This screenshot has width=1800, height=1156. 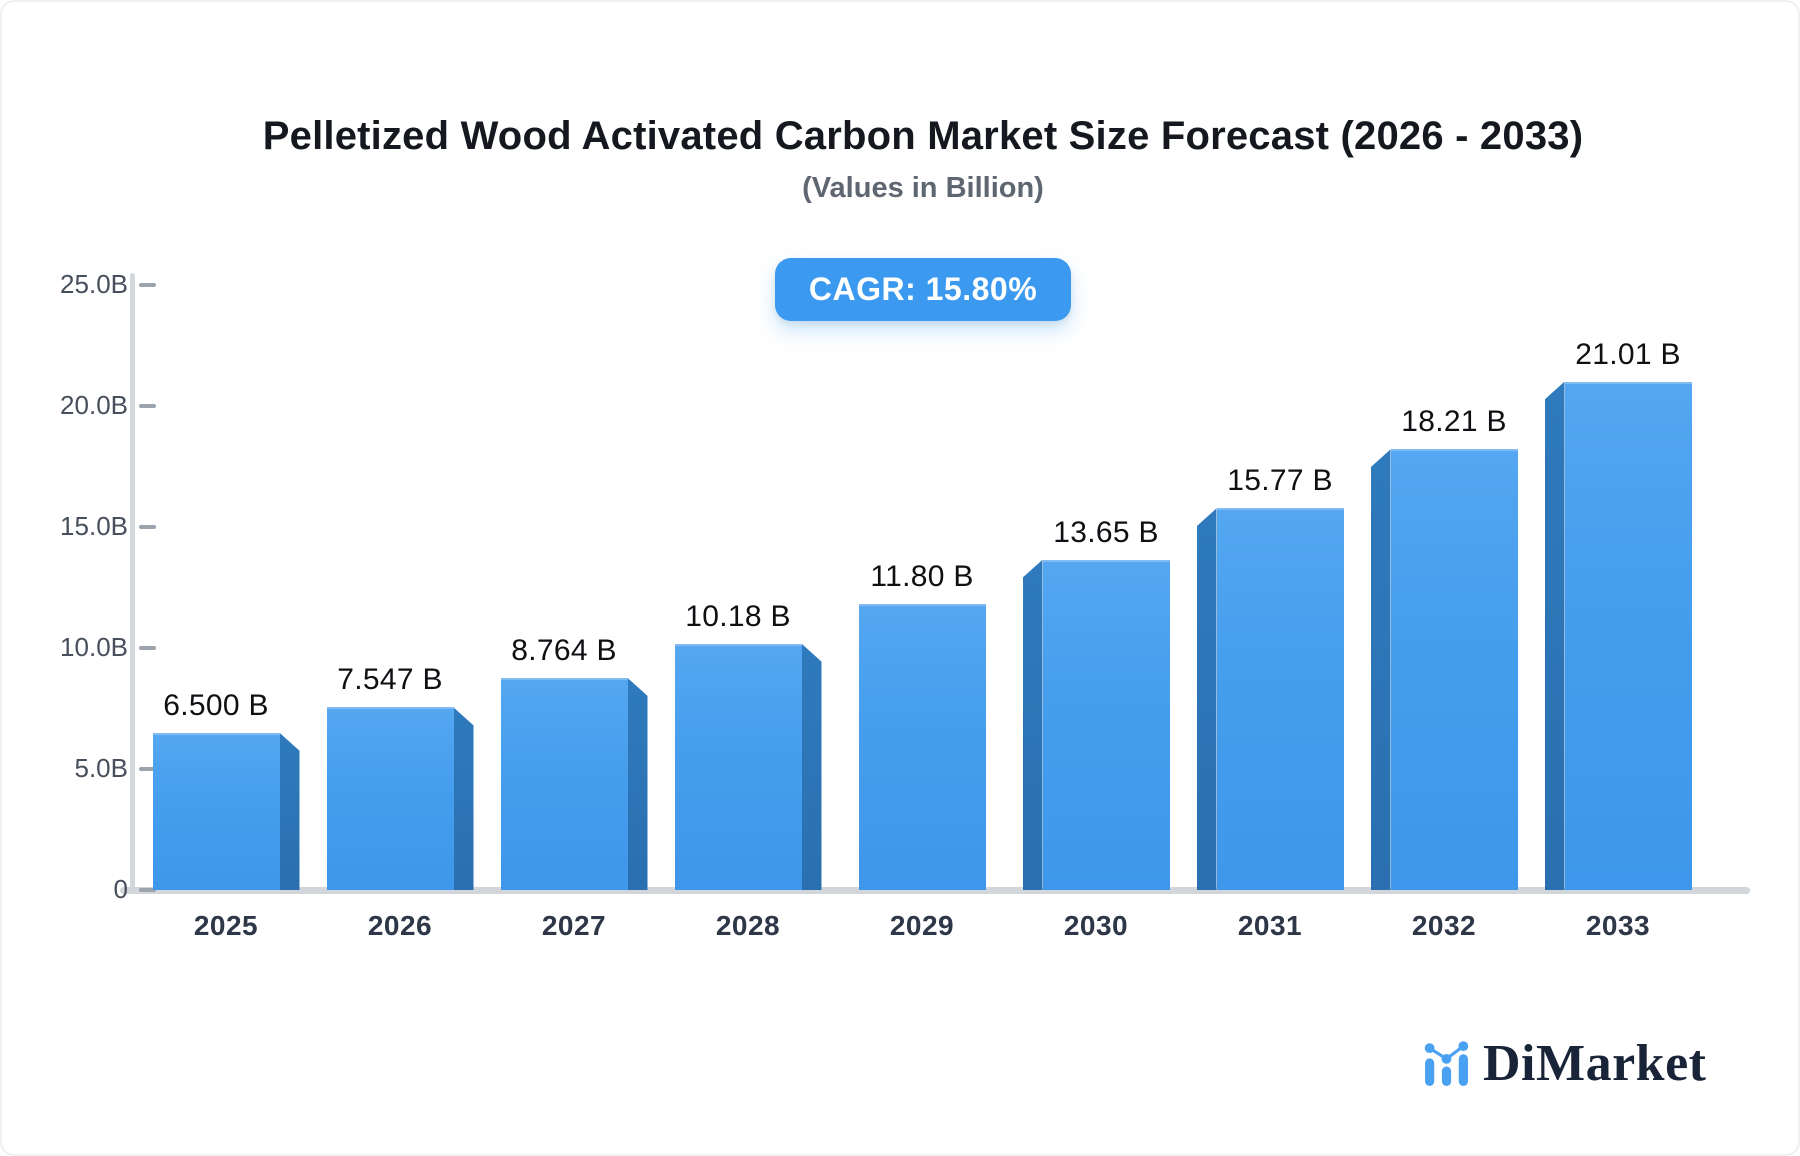 I want to click on bar-value-label: 15.77 B, so click(x=1280, y=481).